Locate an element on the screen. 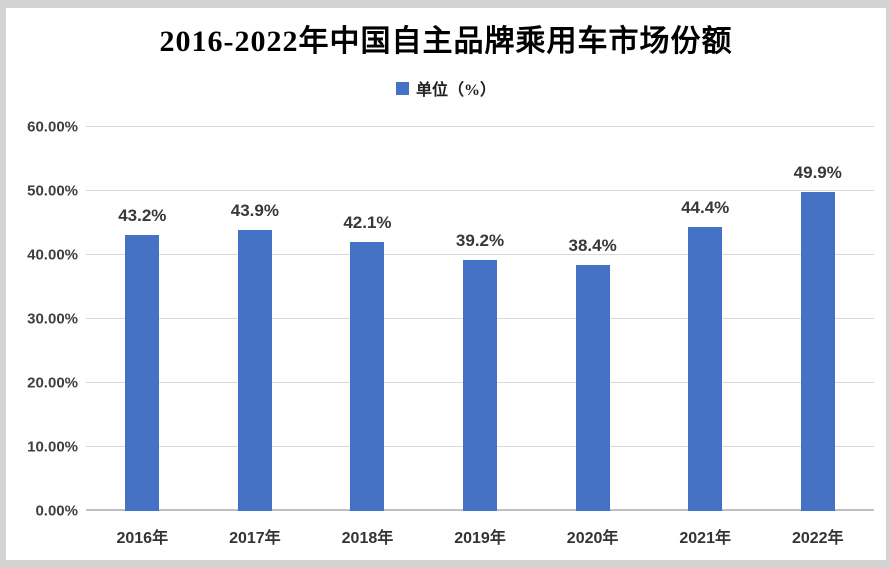 This screenshot has width=890, height=568. bar-column: 39.2% is located at coordinates (480, 319).